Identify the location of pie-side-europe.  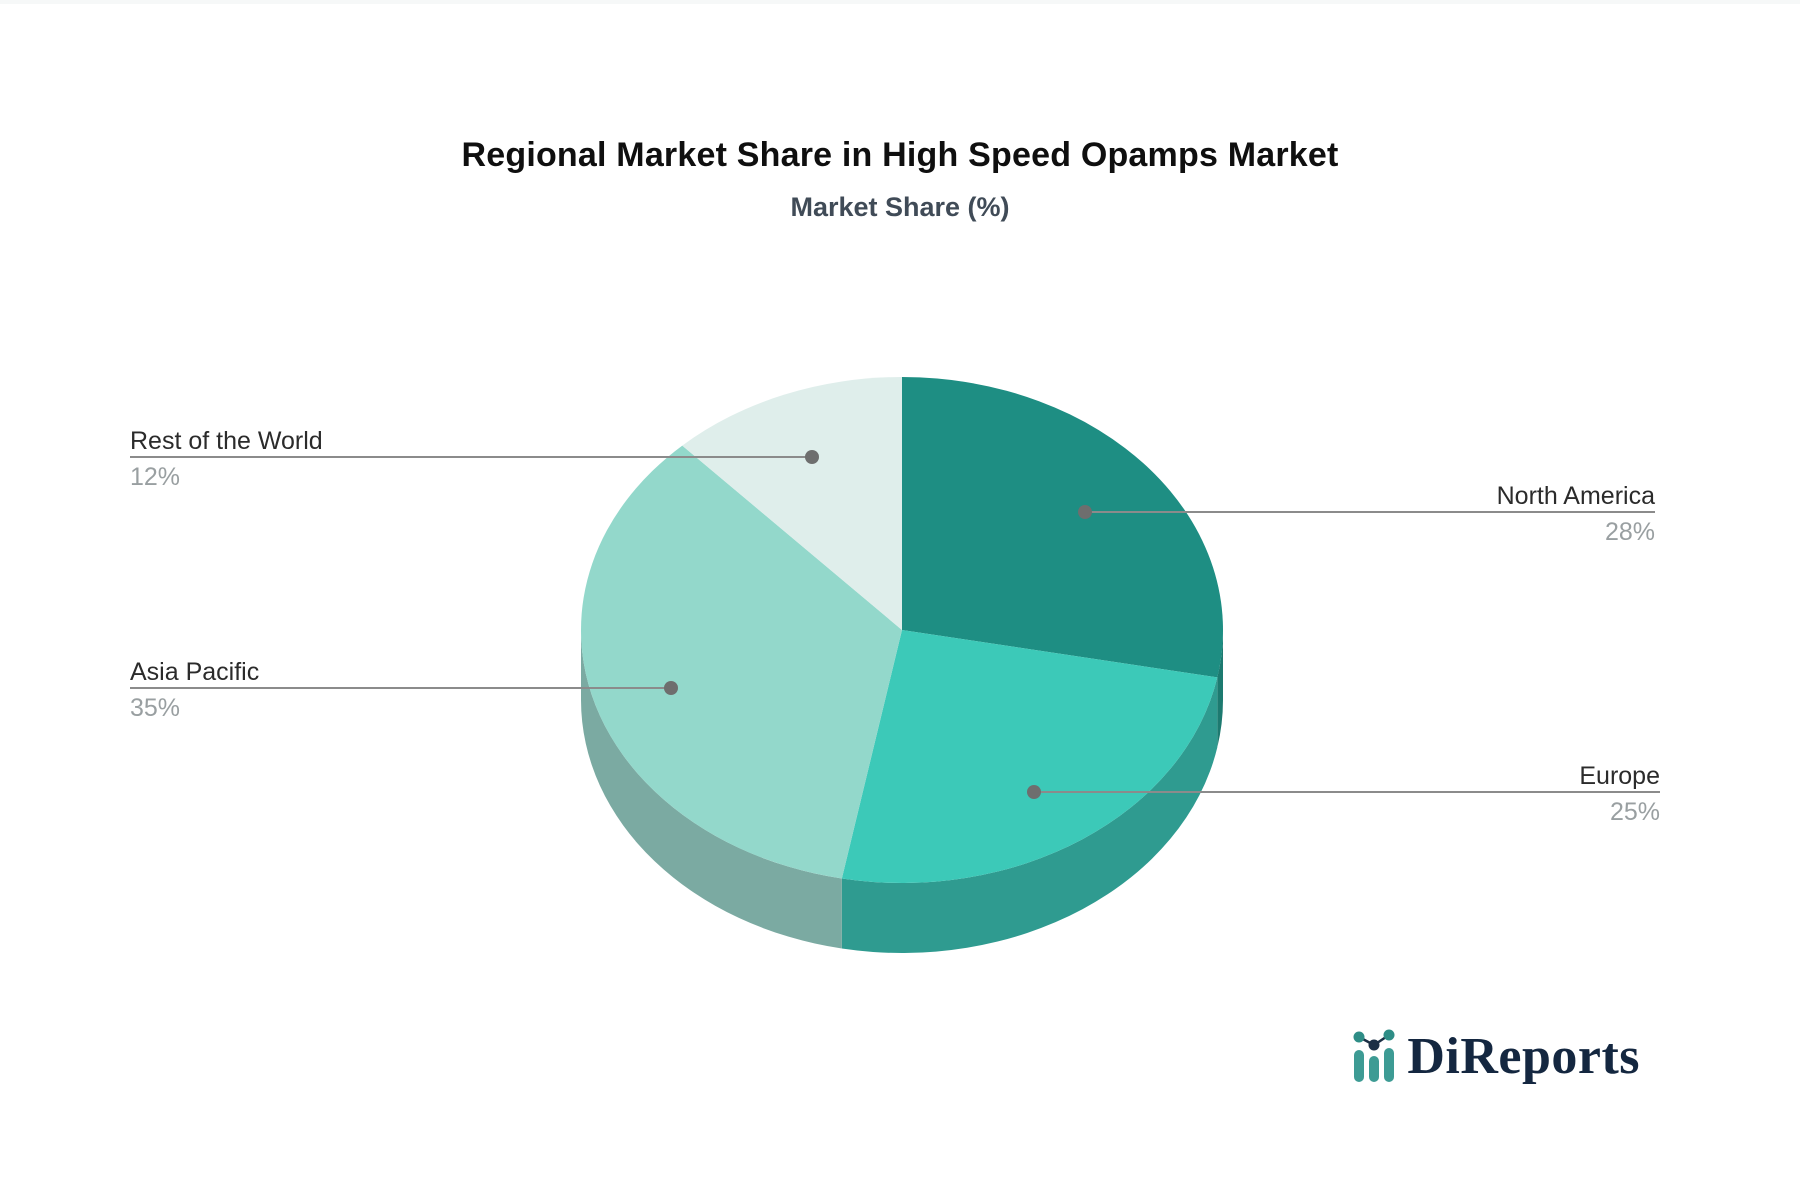
(1029, 815).